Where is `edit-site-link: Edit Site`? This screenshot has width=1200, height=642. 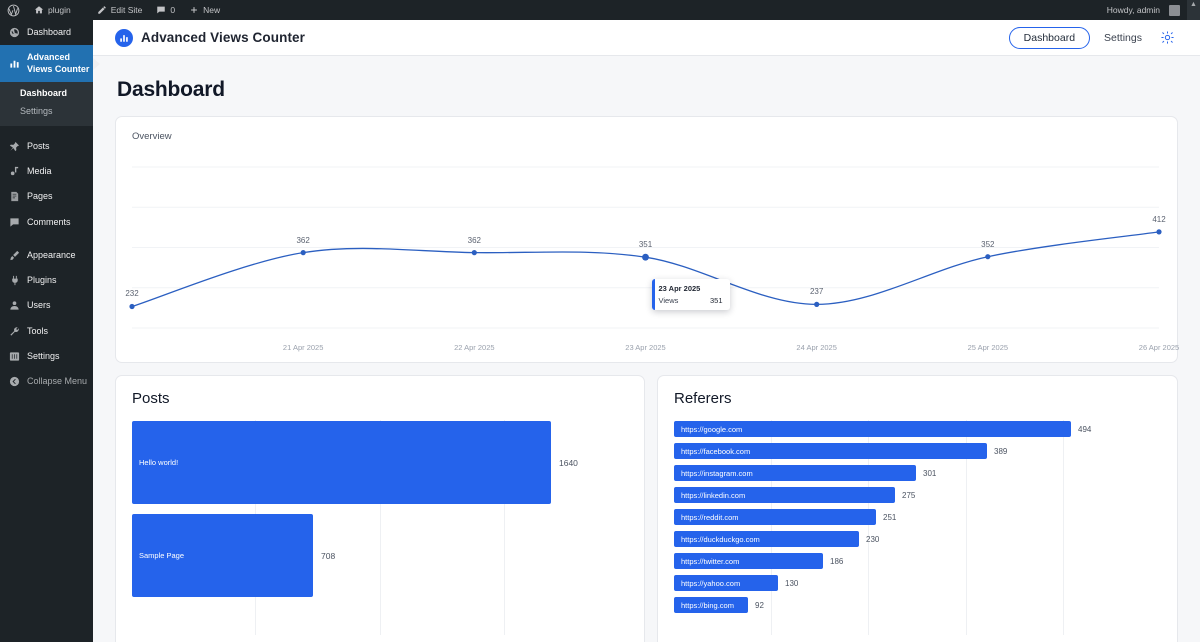
edit-site-link: Edit Site is located at coordinates (120, 10).